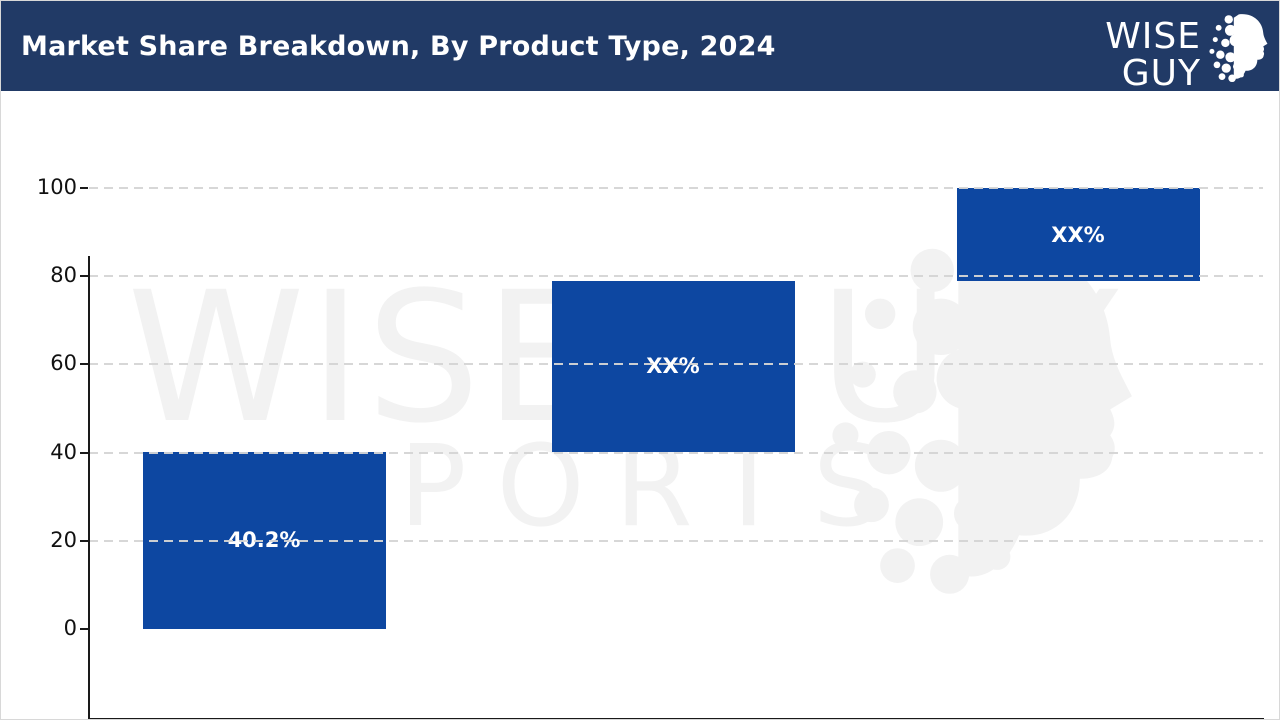  What do you see at coordinates (63, 275) in the screenshot?
I see `y-tick-label: 80` at bounding box center [63, 275].